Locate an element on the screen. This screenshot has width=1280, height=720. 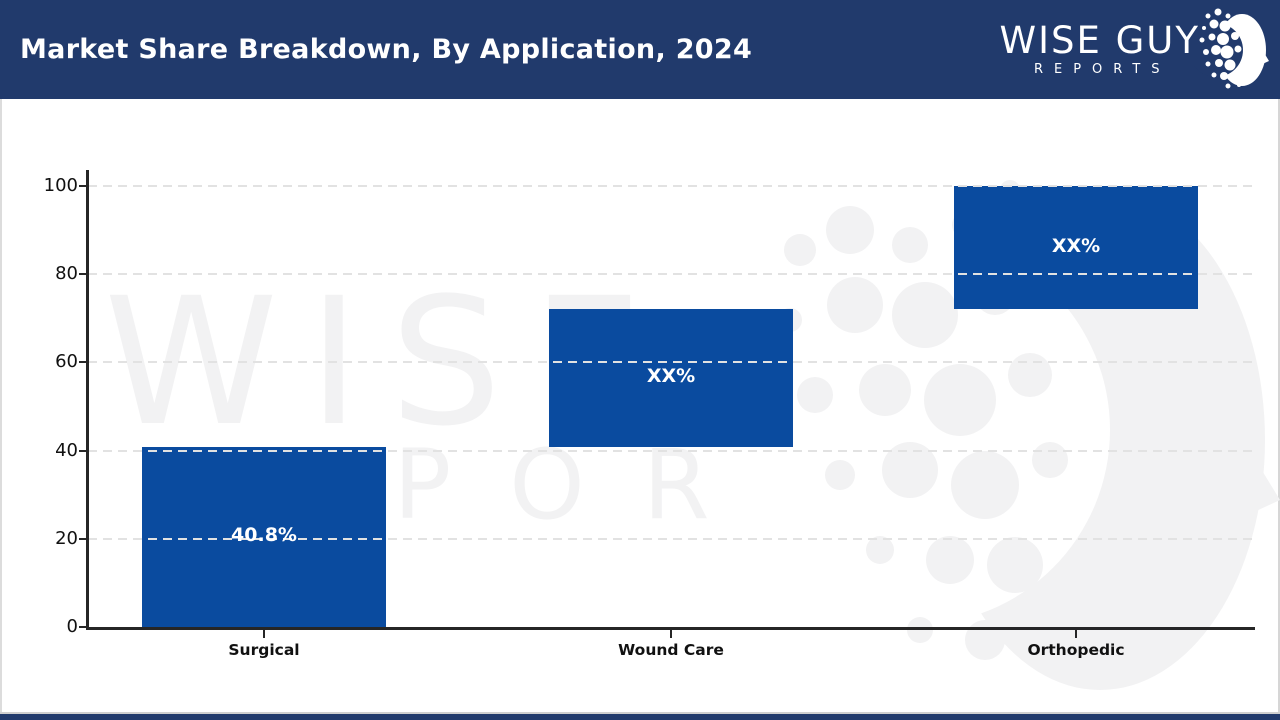
y-tick-label-40: 40 is located at coordinates (66, 450).